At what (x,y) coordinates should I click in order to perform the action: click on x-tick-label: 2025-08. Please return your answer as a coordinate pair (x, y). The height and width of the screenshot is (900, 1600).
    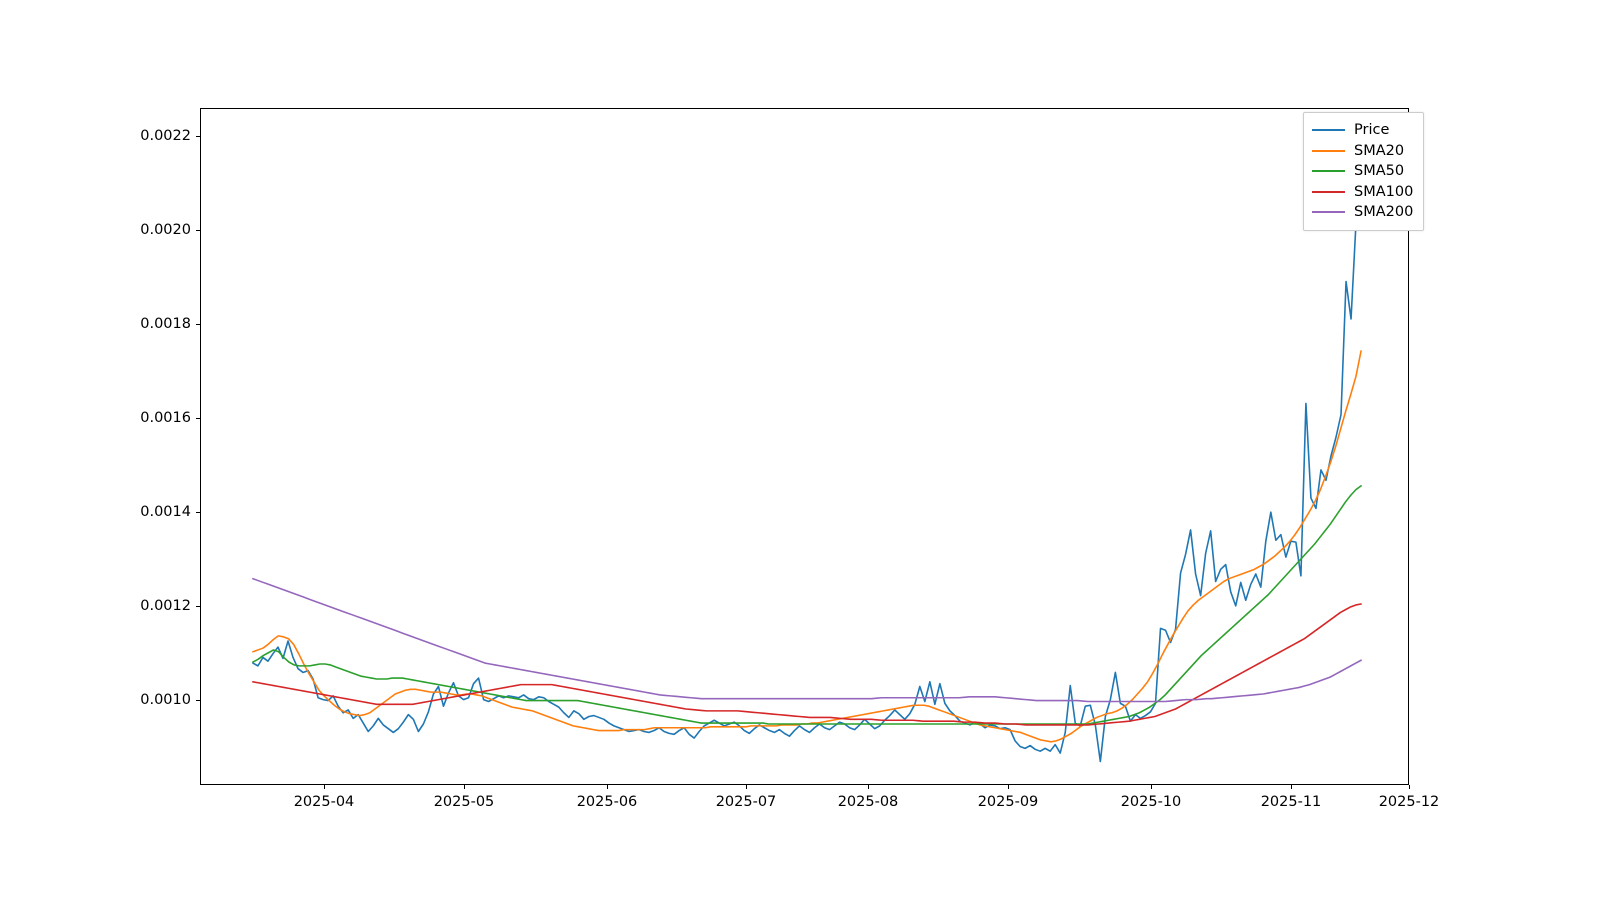
    Looking at the image, I should click on (868, 802).